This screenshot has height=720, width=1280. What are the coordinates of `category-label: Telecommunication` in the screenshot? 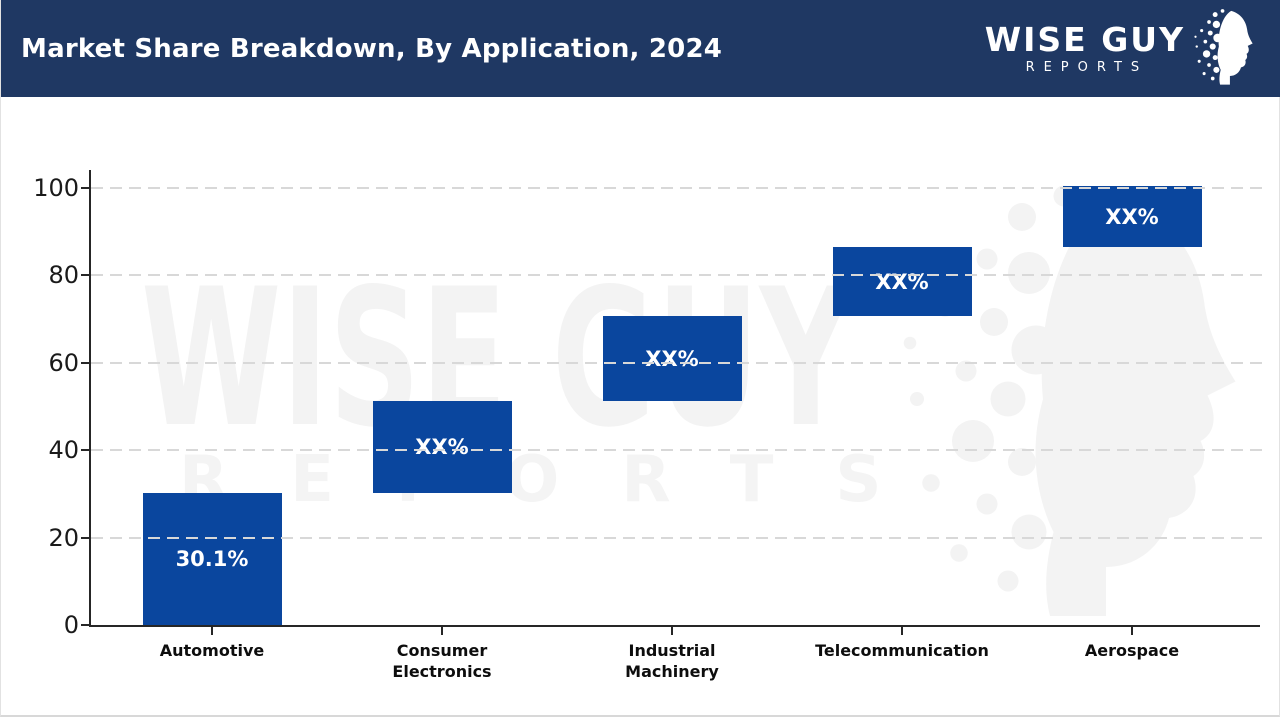 It's located at (902, 650).